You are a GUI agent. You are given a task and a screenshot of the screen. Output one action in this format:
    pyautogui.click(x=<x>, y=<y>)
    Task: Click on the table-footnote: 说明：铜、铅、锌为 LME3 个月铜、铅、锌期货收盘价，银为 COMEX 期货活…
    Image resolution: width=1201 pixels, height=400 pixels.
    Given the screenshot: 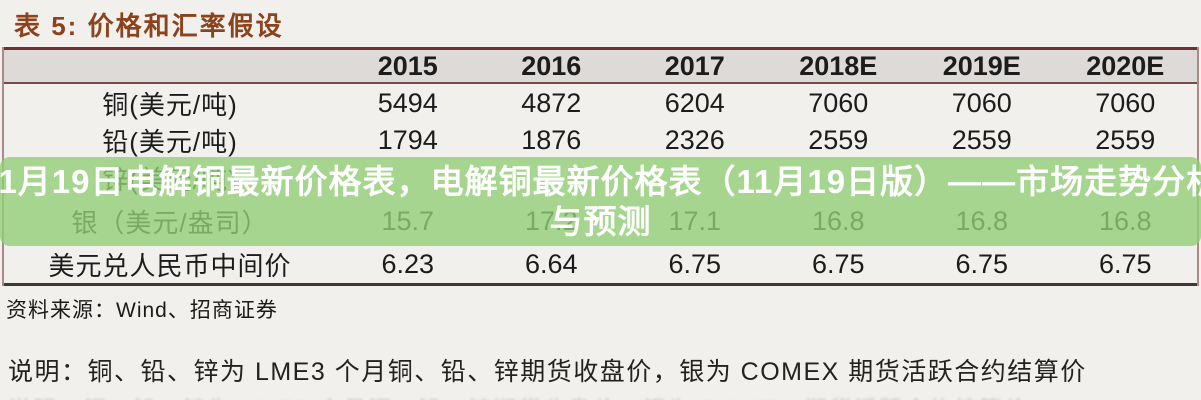 What is the action you would take?
    pyautogui.click(x=547, y=372)
    